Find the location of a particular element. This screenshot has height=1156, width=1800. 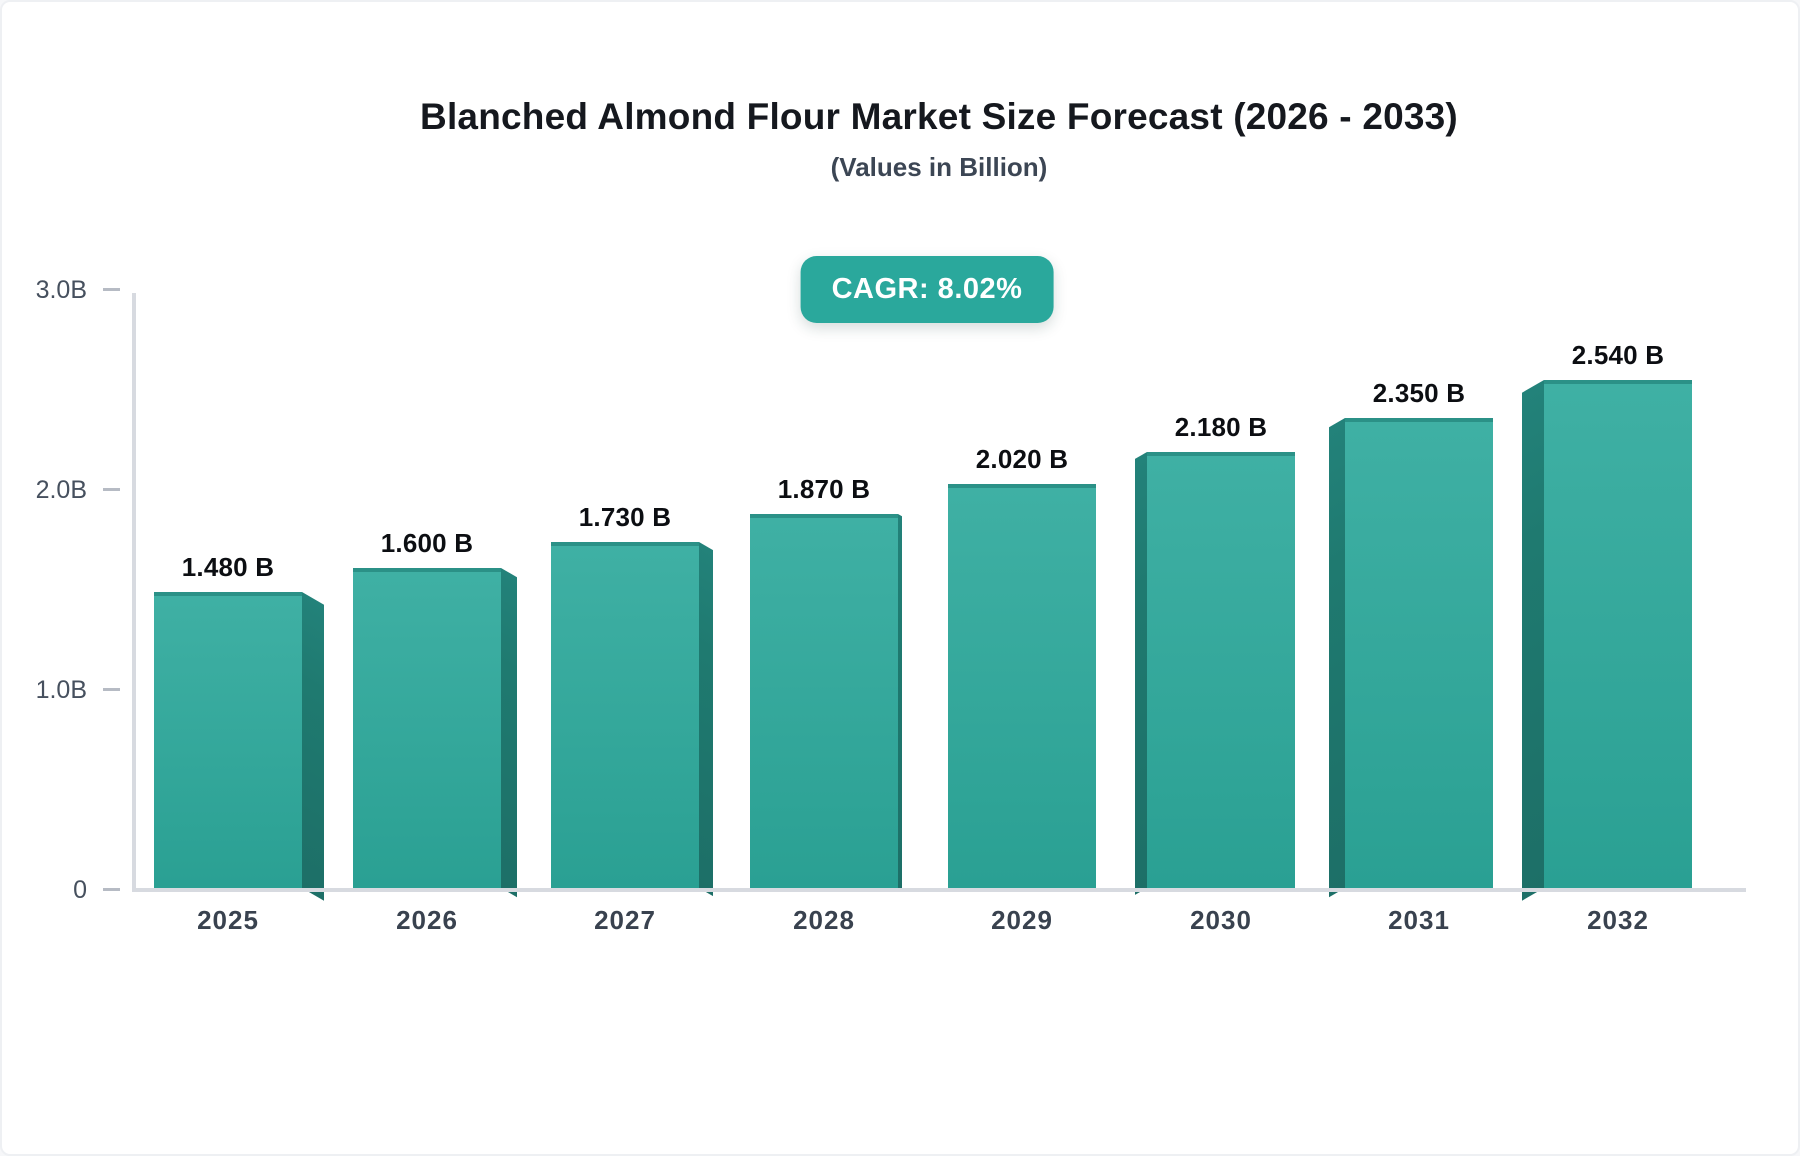

x-axis-label: 2029 is located at coordinates (1022, 920).